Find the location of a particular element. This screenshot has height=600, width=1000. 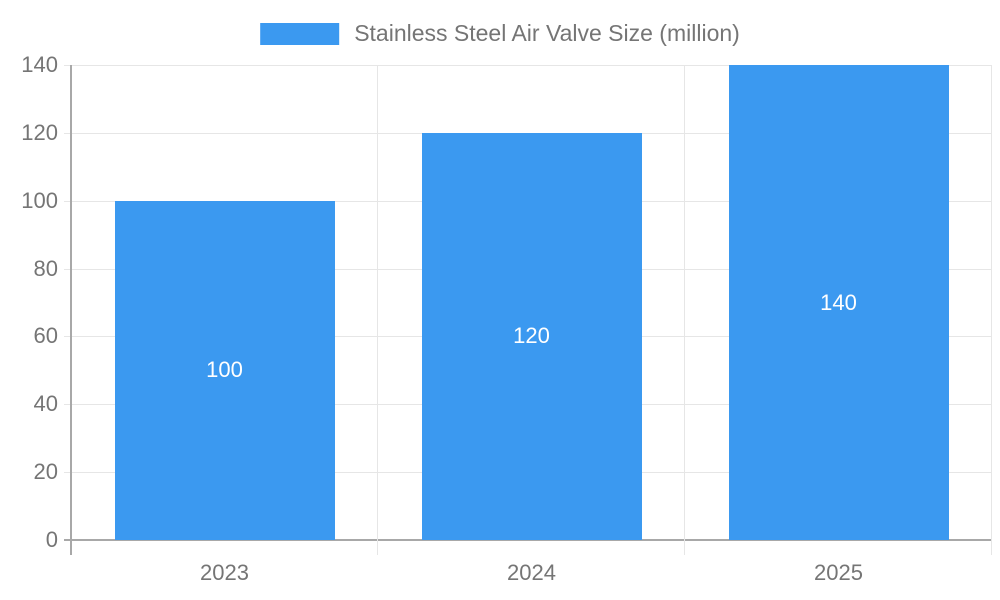

y-tick-label: 60 is located at coordinates (45, 336).